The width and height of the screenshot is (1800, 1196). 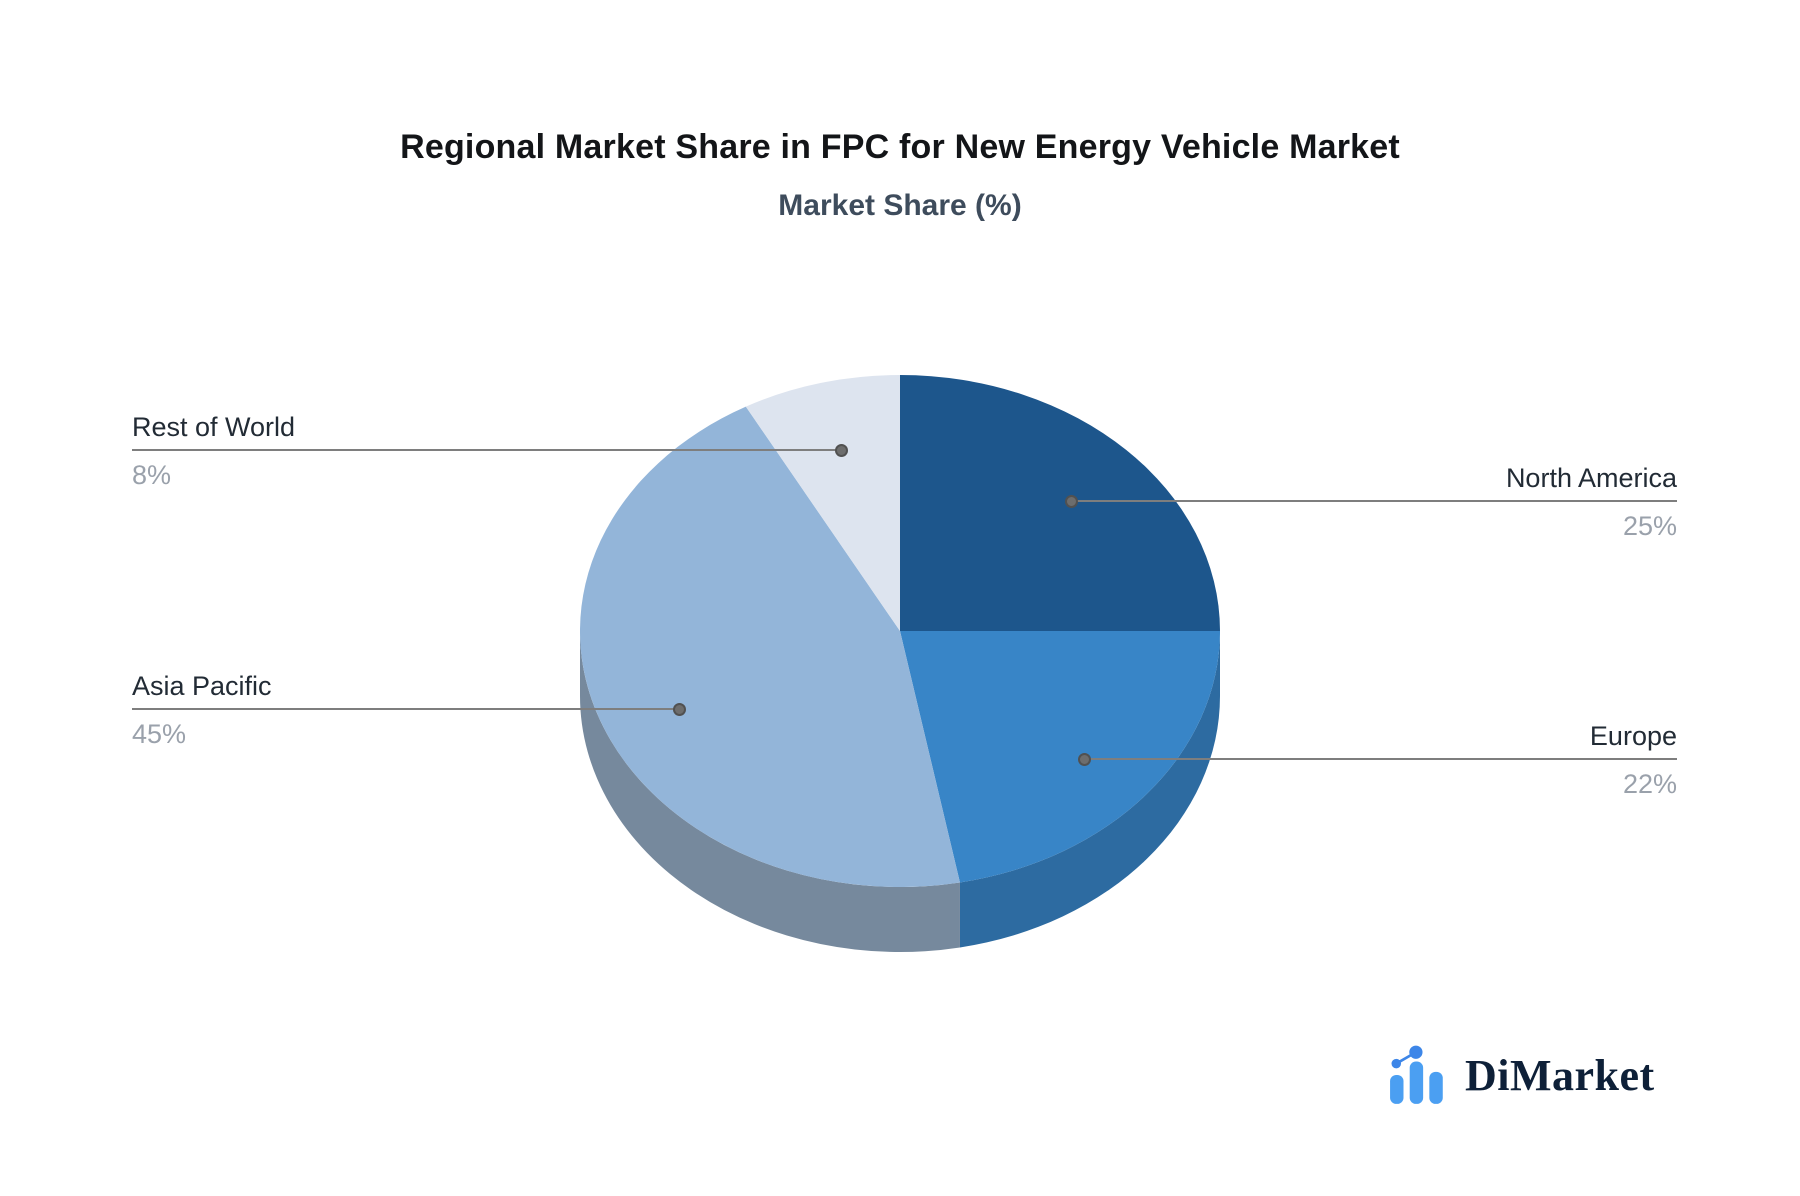 What do you see at coordinates (822, 503) in the screenshot?
I see `pie-slice-rest-of-world` at bounding box center [822, 503].